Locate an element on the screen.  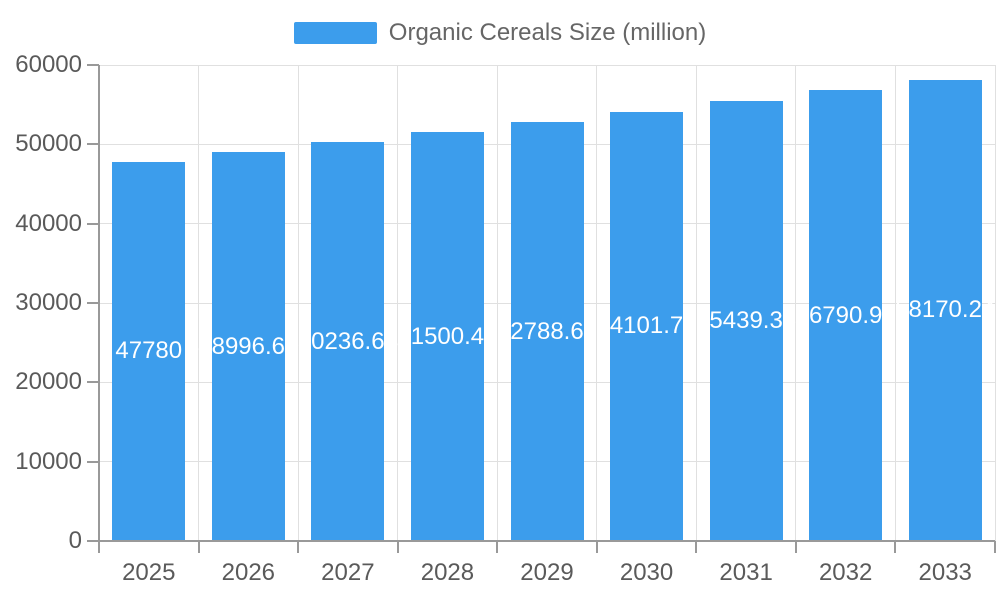
y-tick-label: 0 is located at coordinates (75, 540).